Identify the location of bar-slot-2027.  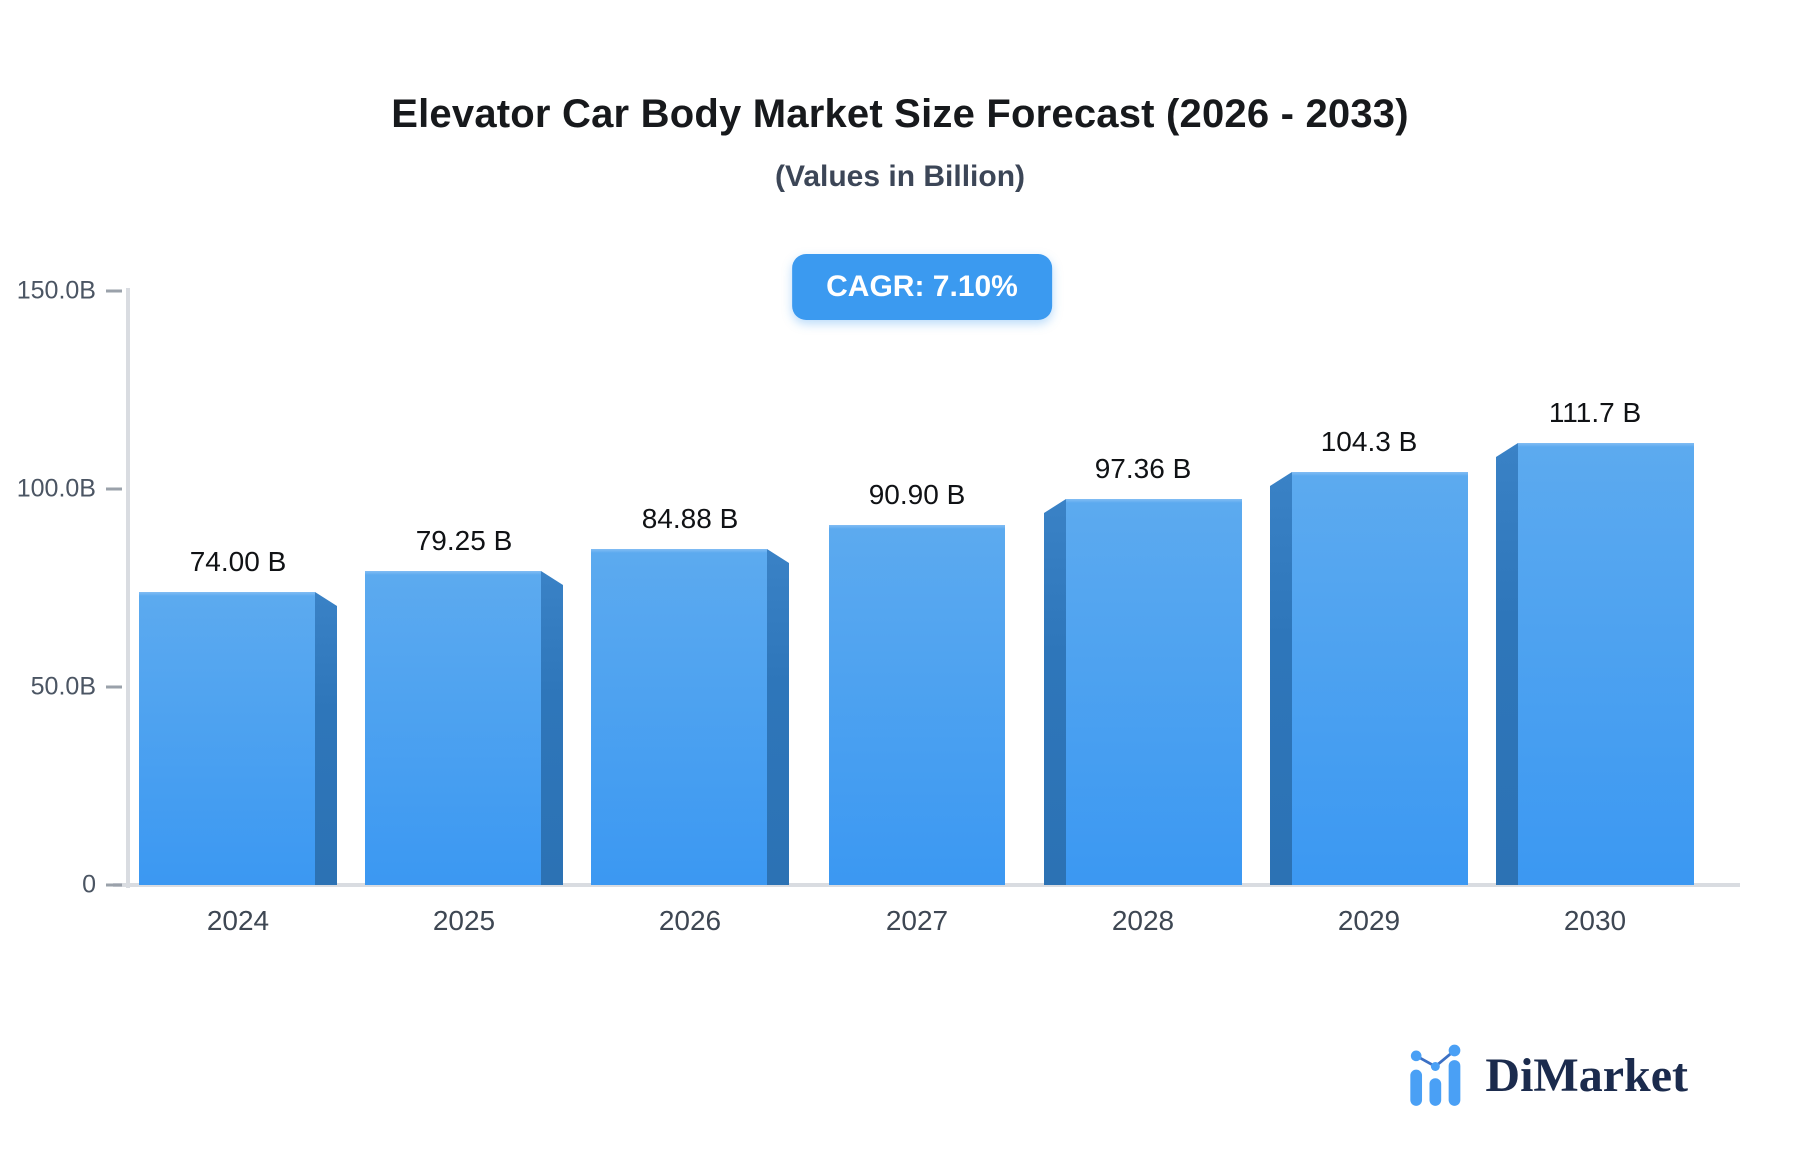
(917, 705).